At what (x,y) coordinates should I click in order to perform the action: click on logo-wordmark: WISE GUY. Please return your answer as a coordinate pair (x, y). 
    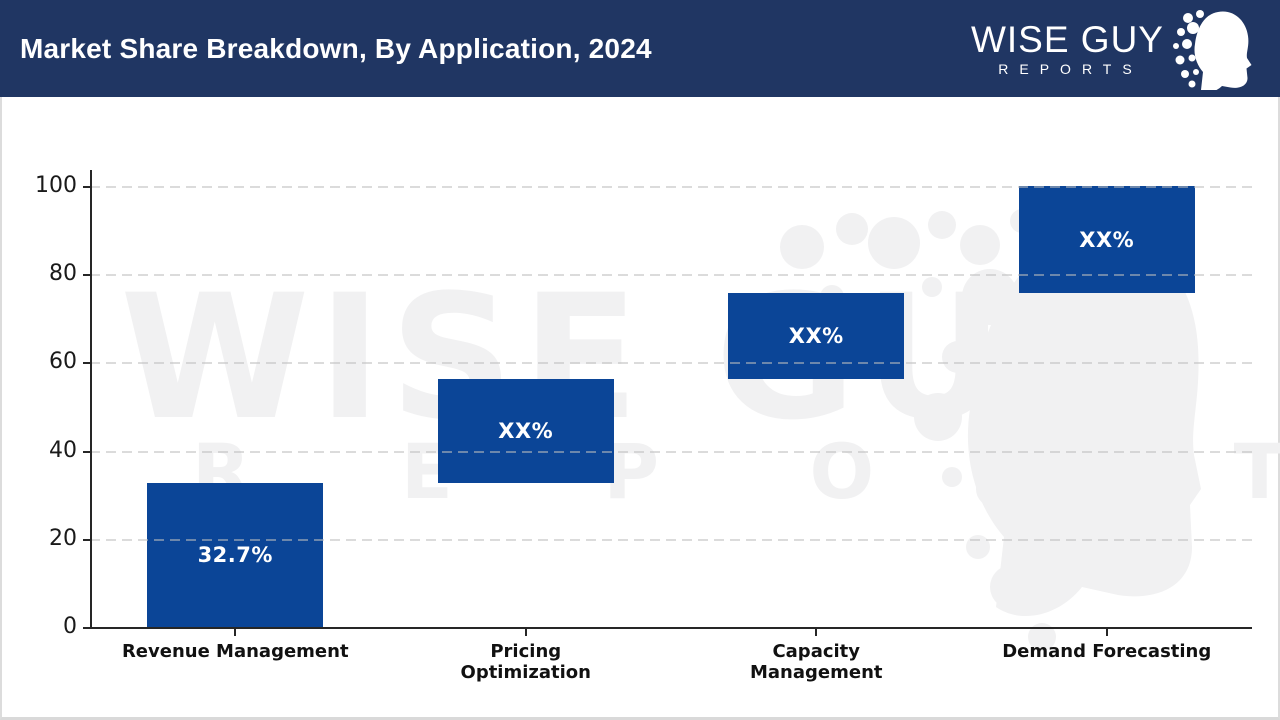
    Looking at the image, I should click on (1067, 39).